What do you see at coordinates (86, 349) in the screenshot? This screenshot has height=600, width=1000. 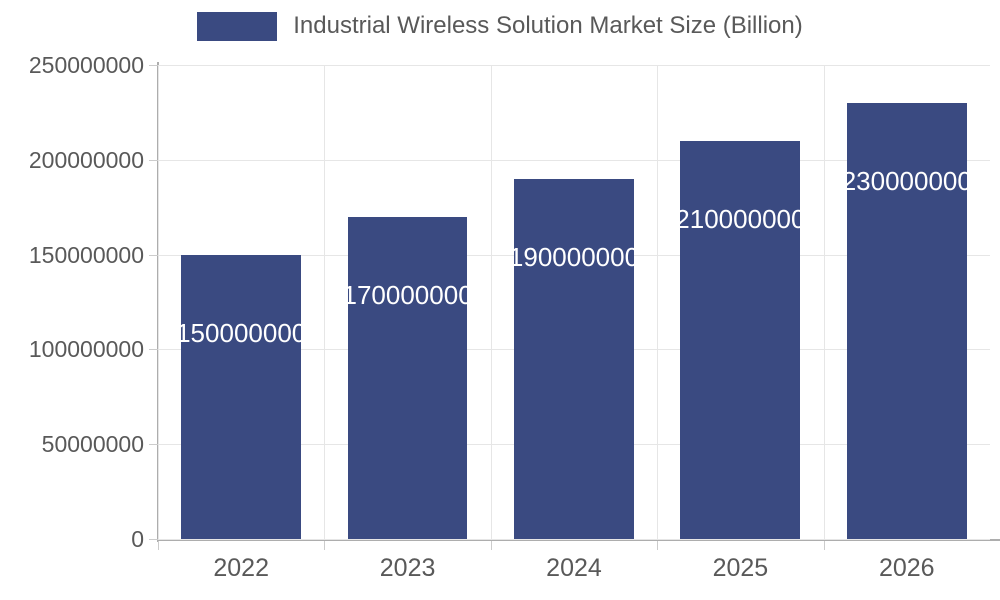 I see `y-tick-label: 100000000` at bounding box center [86, 349].